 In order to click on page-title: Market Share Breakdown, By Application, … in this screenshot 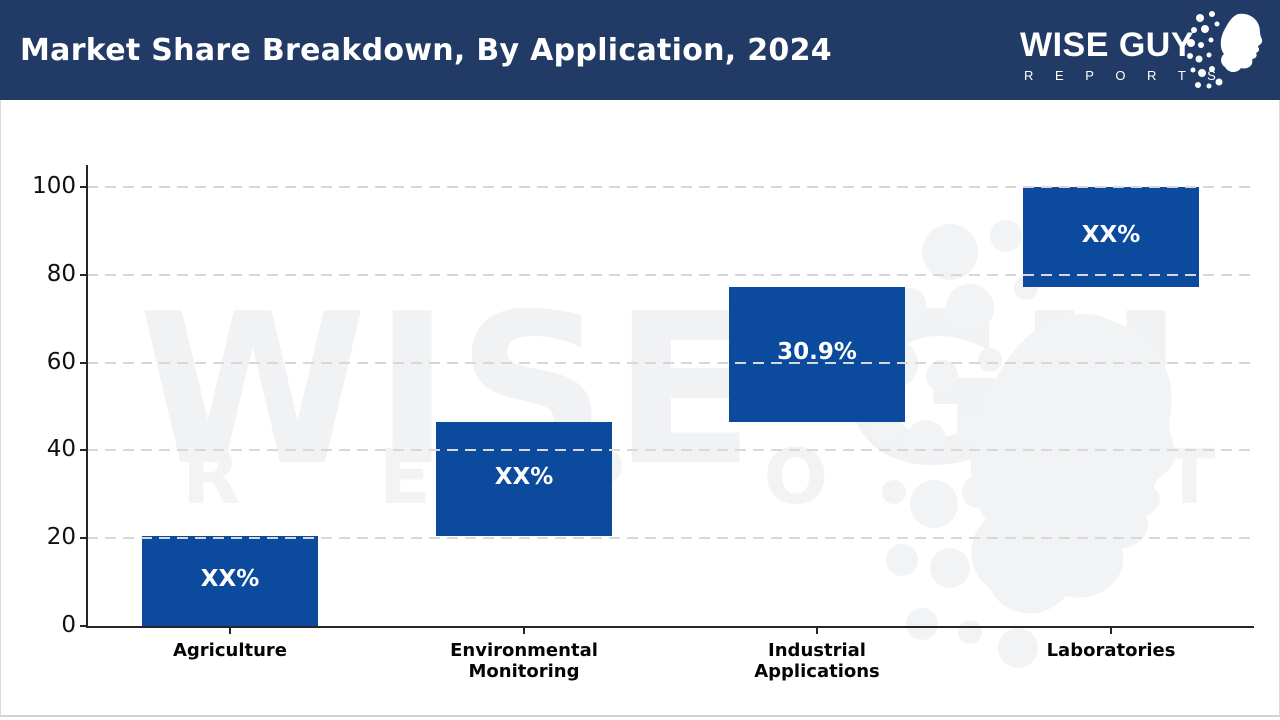, I will do `click(426, 50)`.